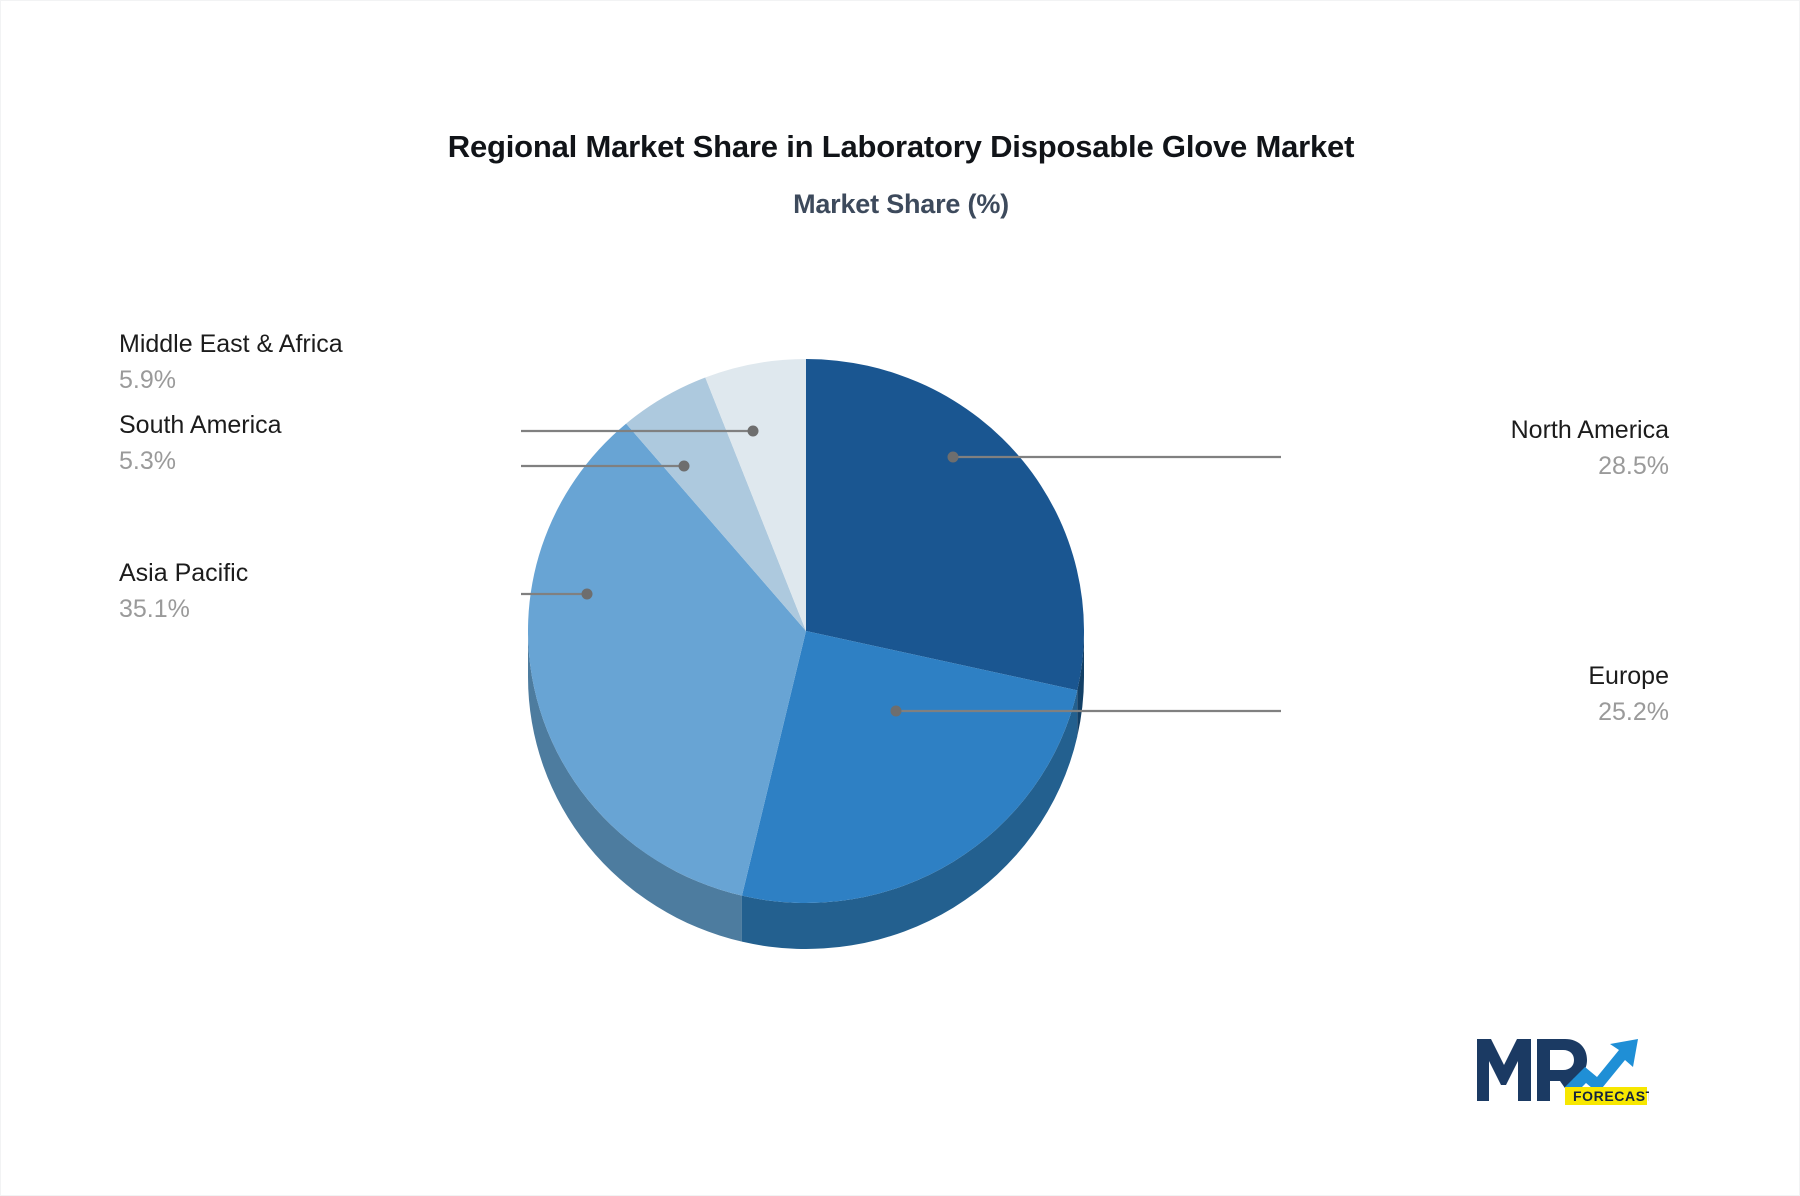 This screenshot has width=1800, height=1196. I want to click on label-value: 5.3%, so click(147, 461).